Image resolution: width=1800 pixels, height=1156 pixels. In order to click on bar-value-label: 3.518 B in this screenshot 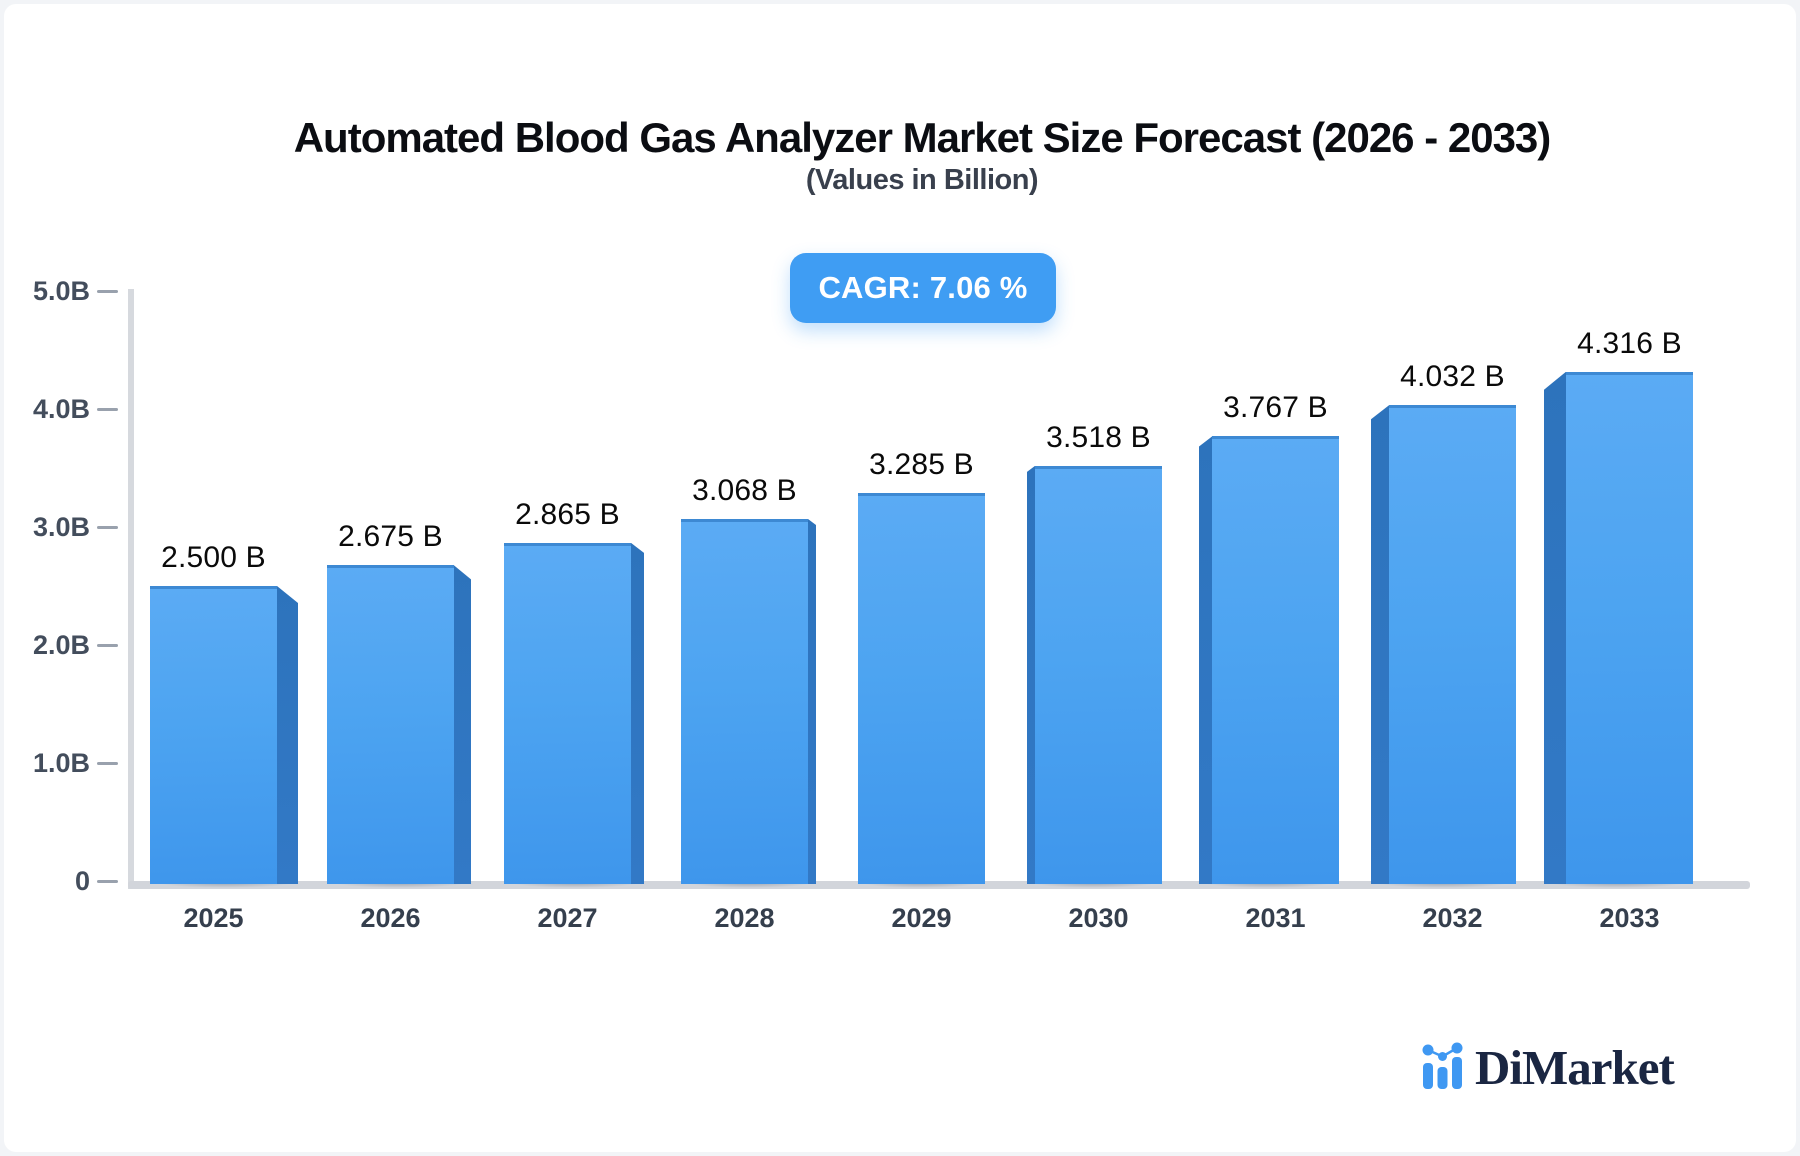, I will do `click(1098, 437)`.